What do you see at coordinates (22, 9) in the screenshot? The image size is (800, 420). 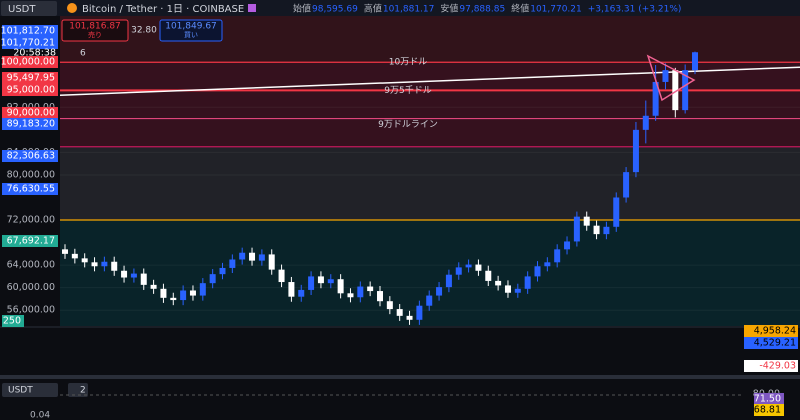 I see `quote: USDT` at bounding box center [22, 9].